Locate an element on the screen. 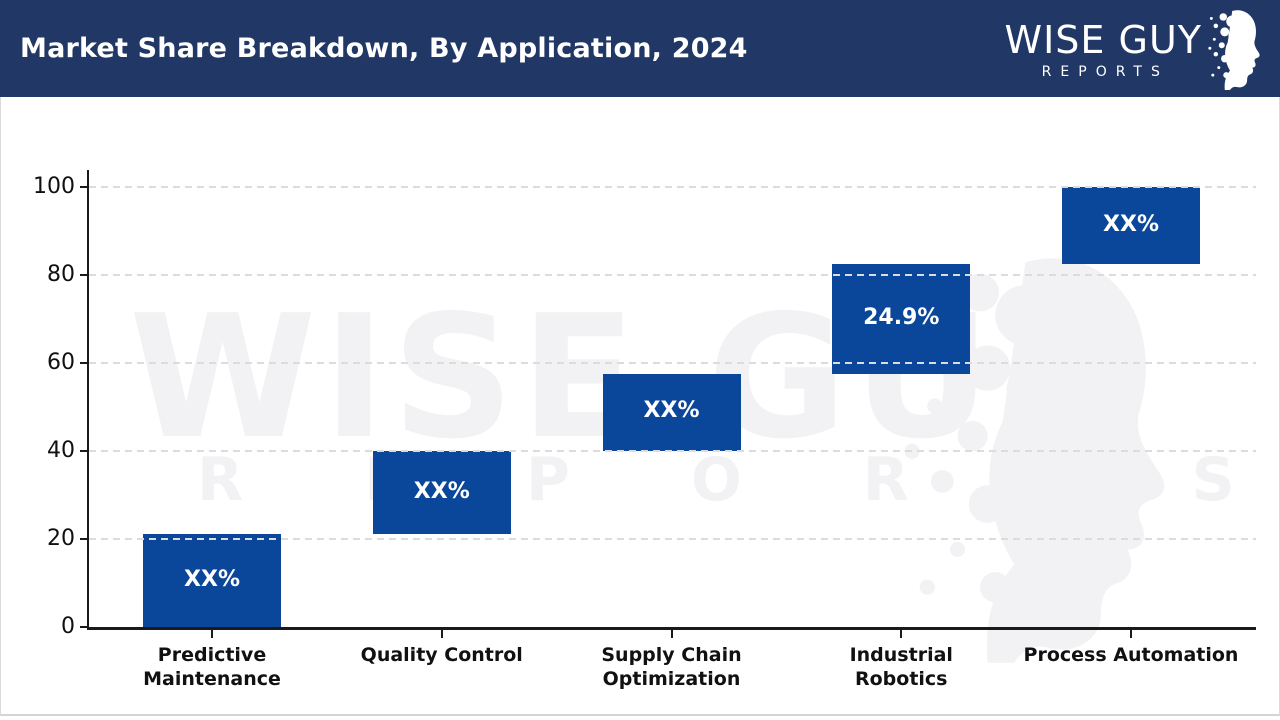  logo-subtitle: REPORTS is located at coordinates (1105, 71).